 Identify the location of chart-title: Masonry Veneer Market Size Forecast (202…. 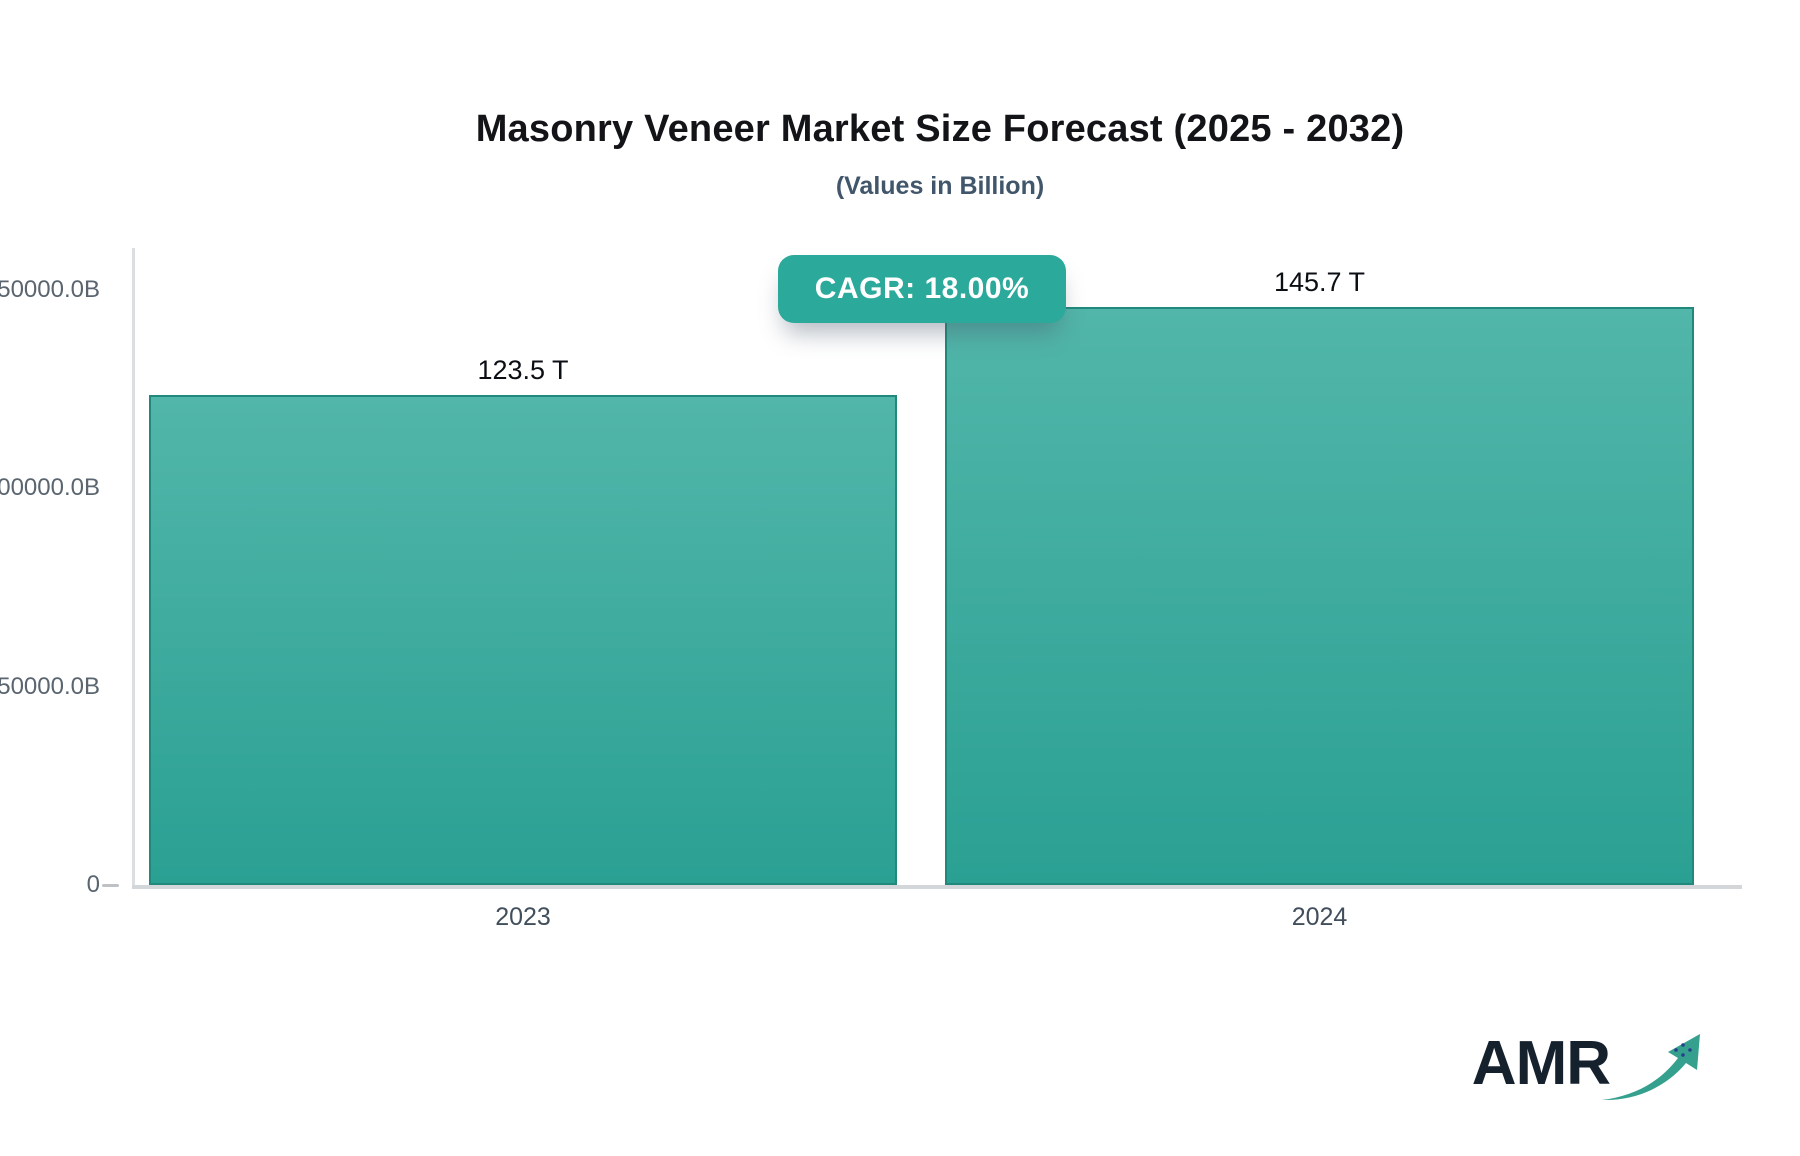
(940, 129).